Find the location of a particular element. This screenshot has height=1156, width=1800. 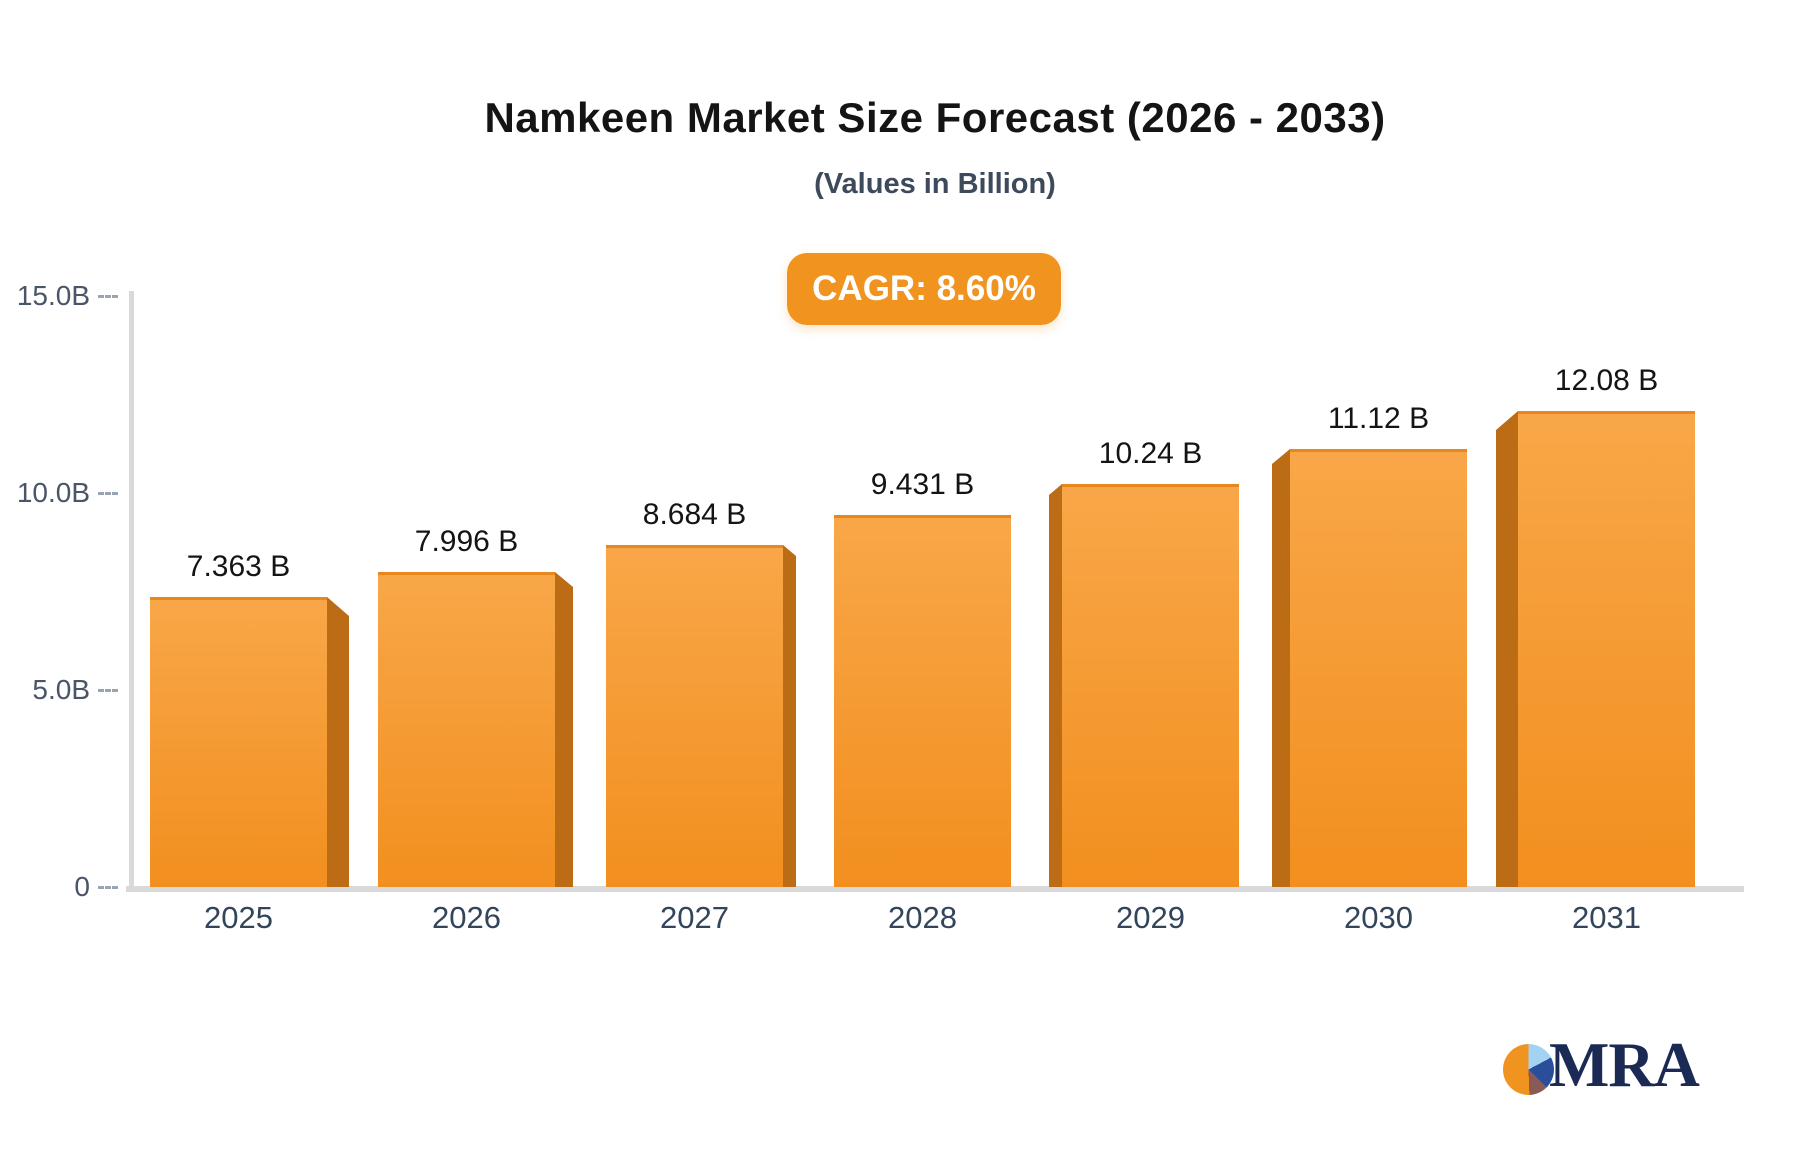

x-axis-baseline is located at coordinates (935, 889).